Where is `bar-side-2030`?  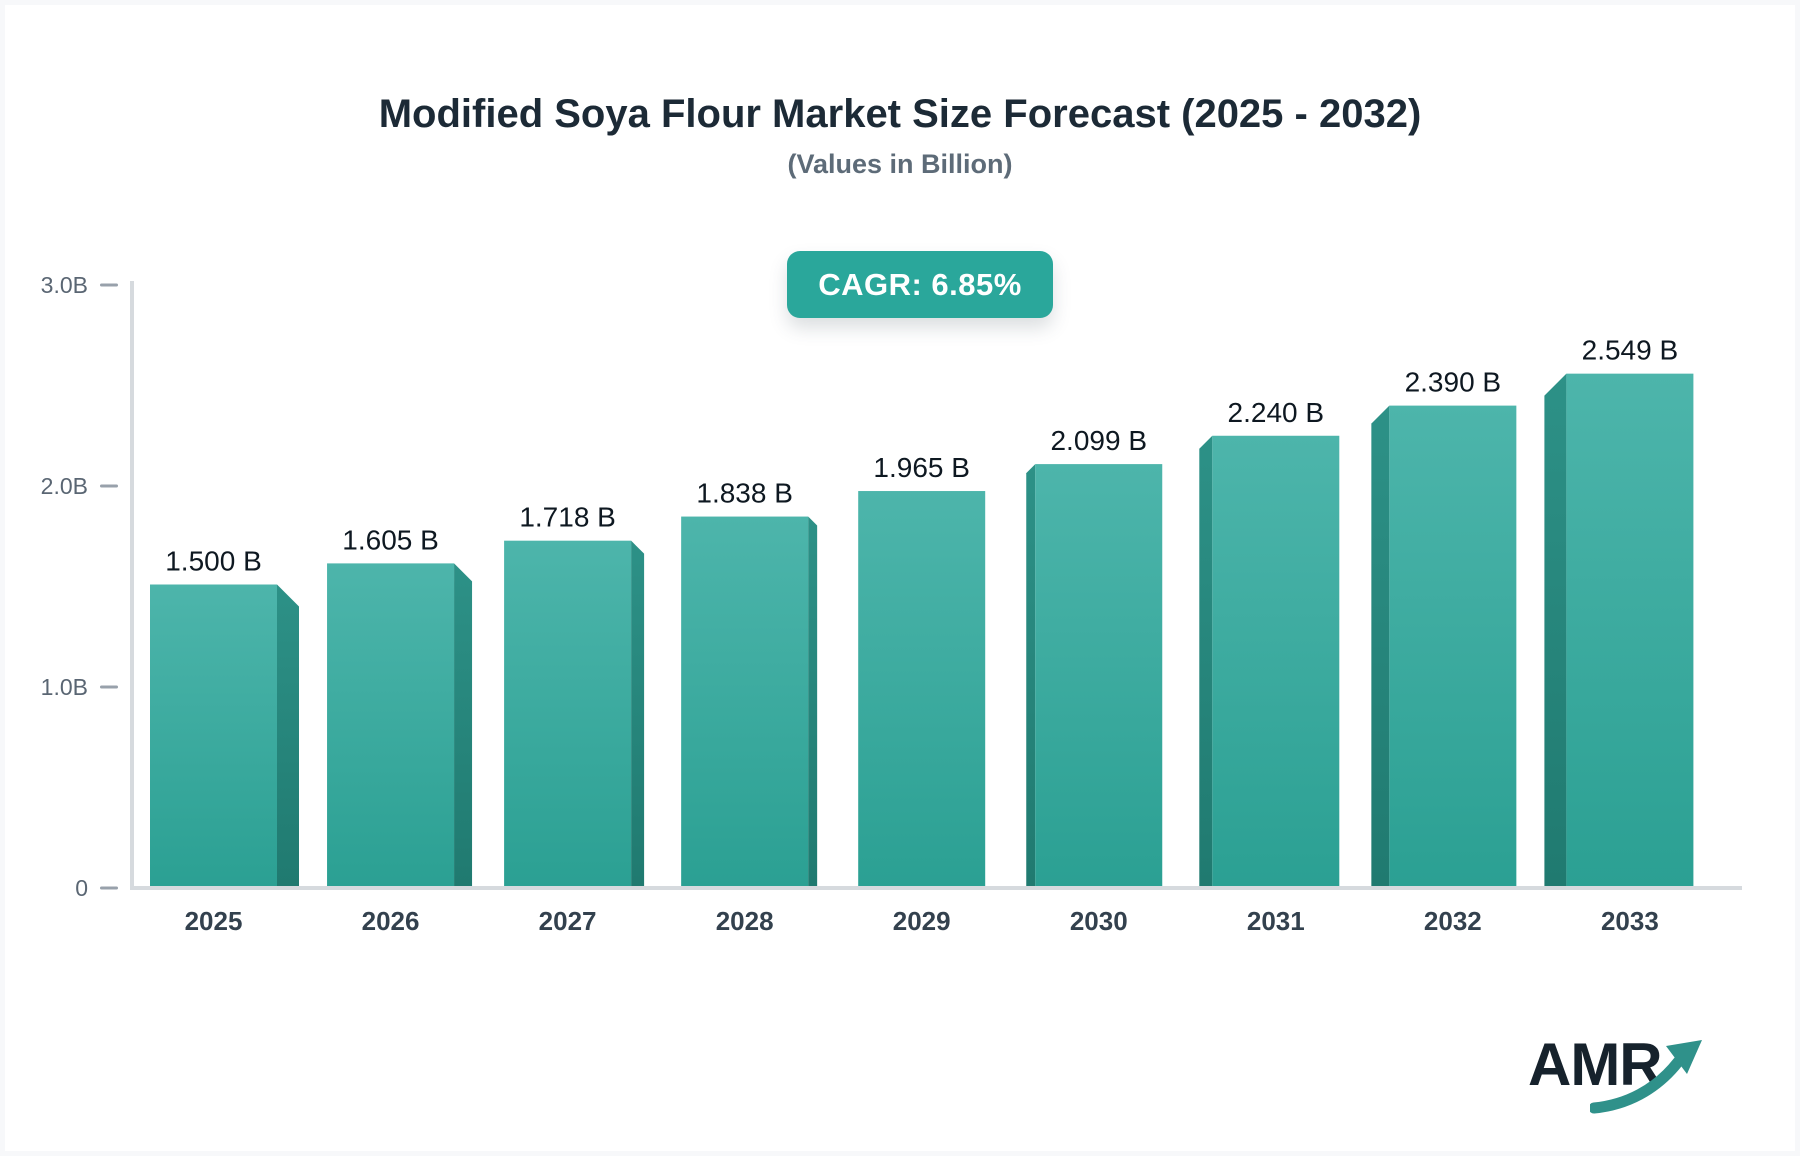
bar-side-2030 is located at coordinates (1031, 675).